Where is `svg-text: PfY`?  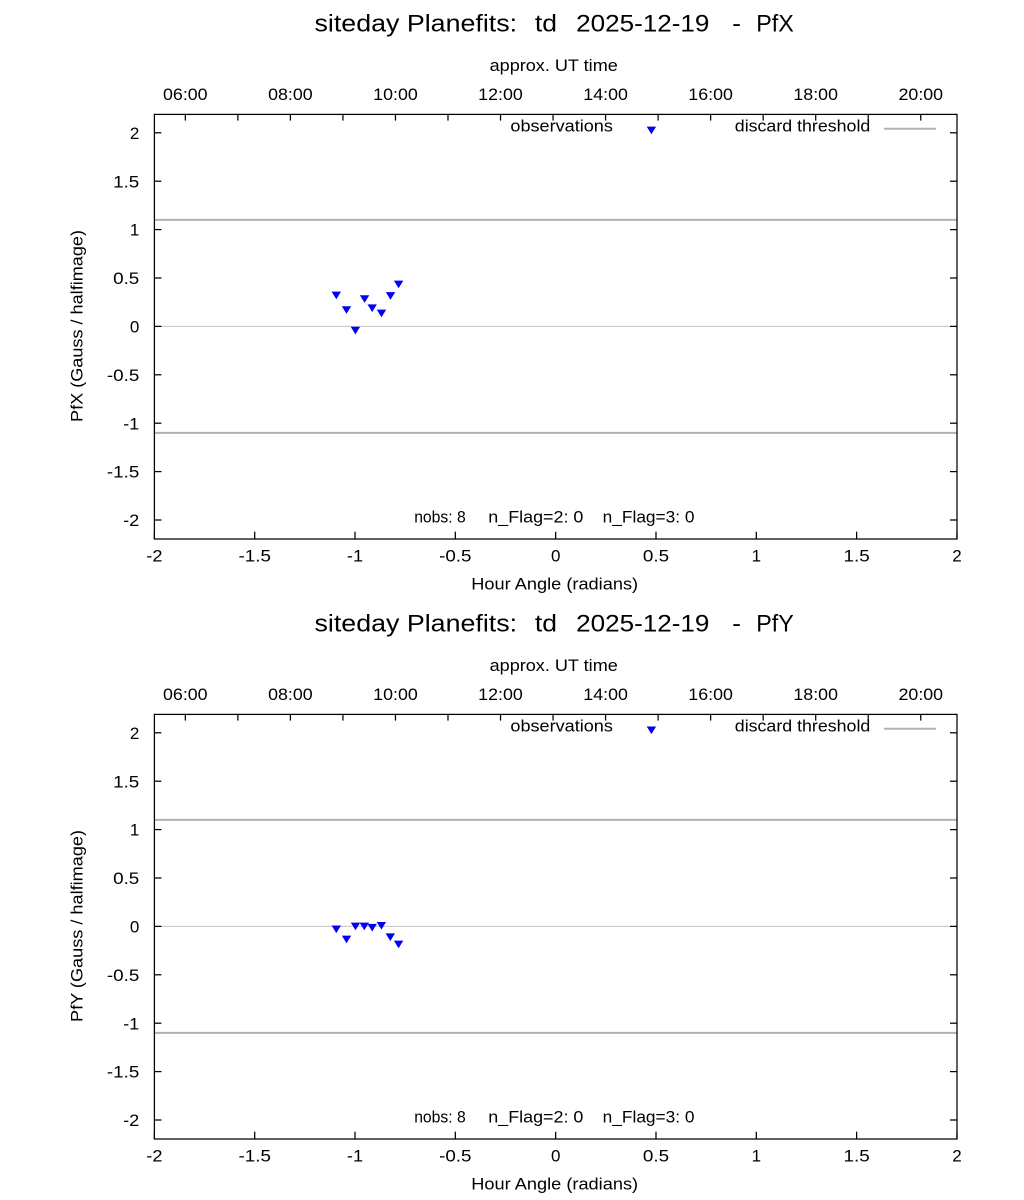
svg-text: PfY is located at coordinates (775, 624).